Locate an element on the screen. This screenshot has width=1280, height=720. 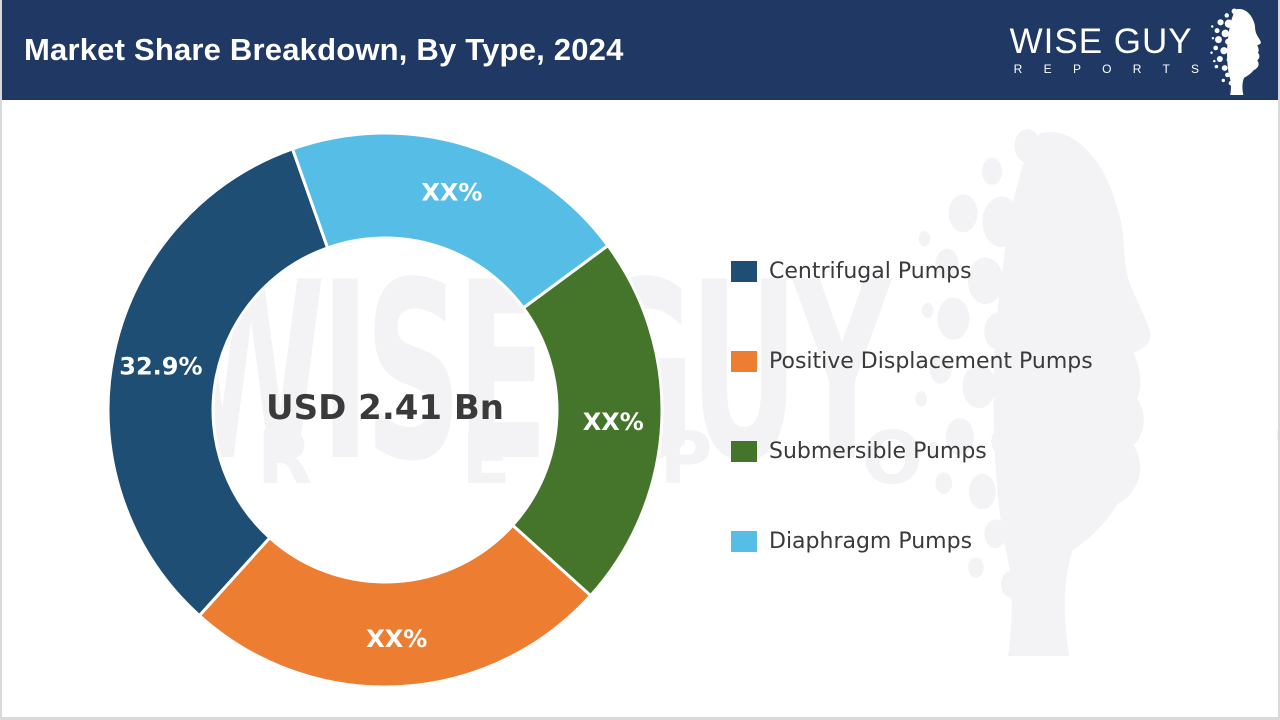
legend-item-submersible-pumps: Submersible Pumps is located at coordinates (912, 451).